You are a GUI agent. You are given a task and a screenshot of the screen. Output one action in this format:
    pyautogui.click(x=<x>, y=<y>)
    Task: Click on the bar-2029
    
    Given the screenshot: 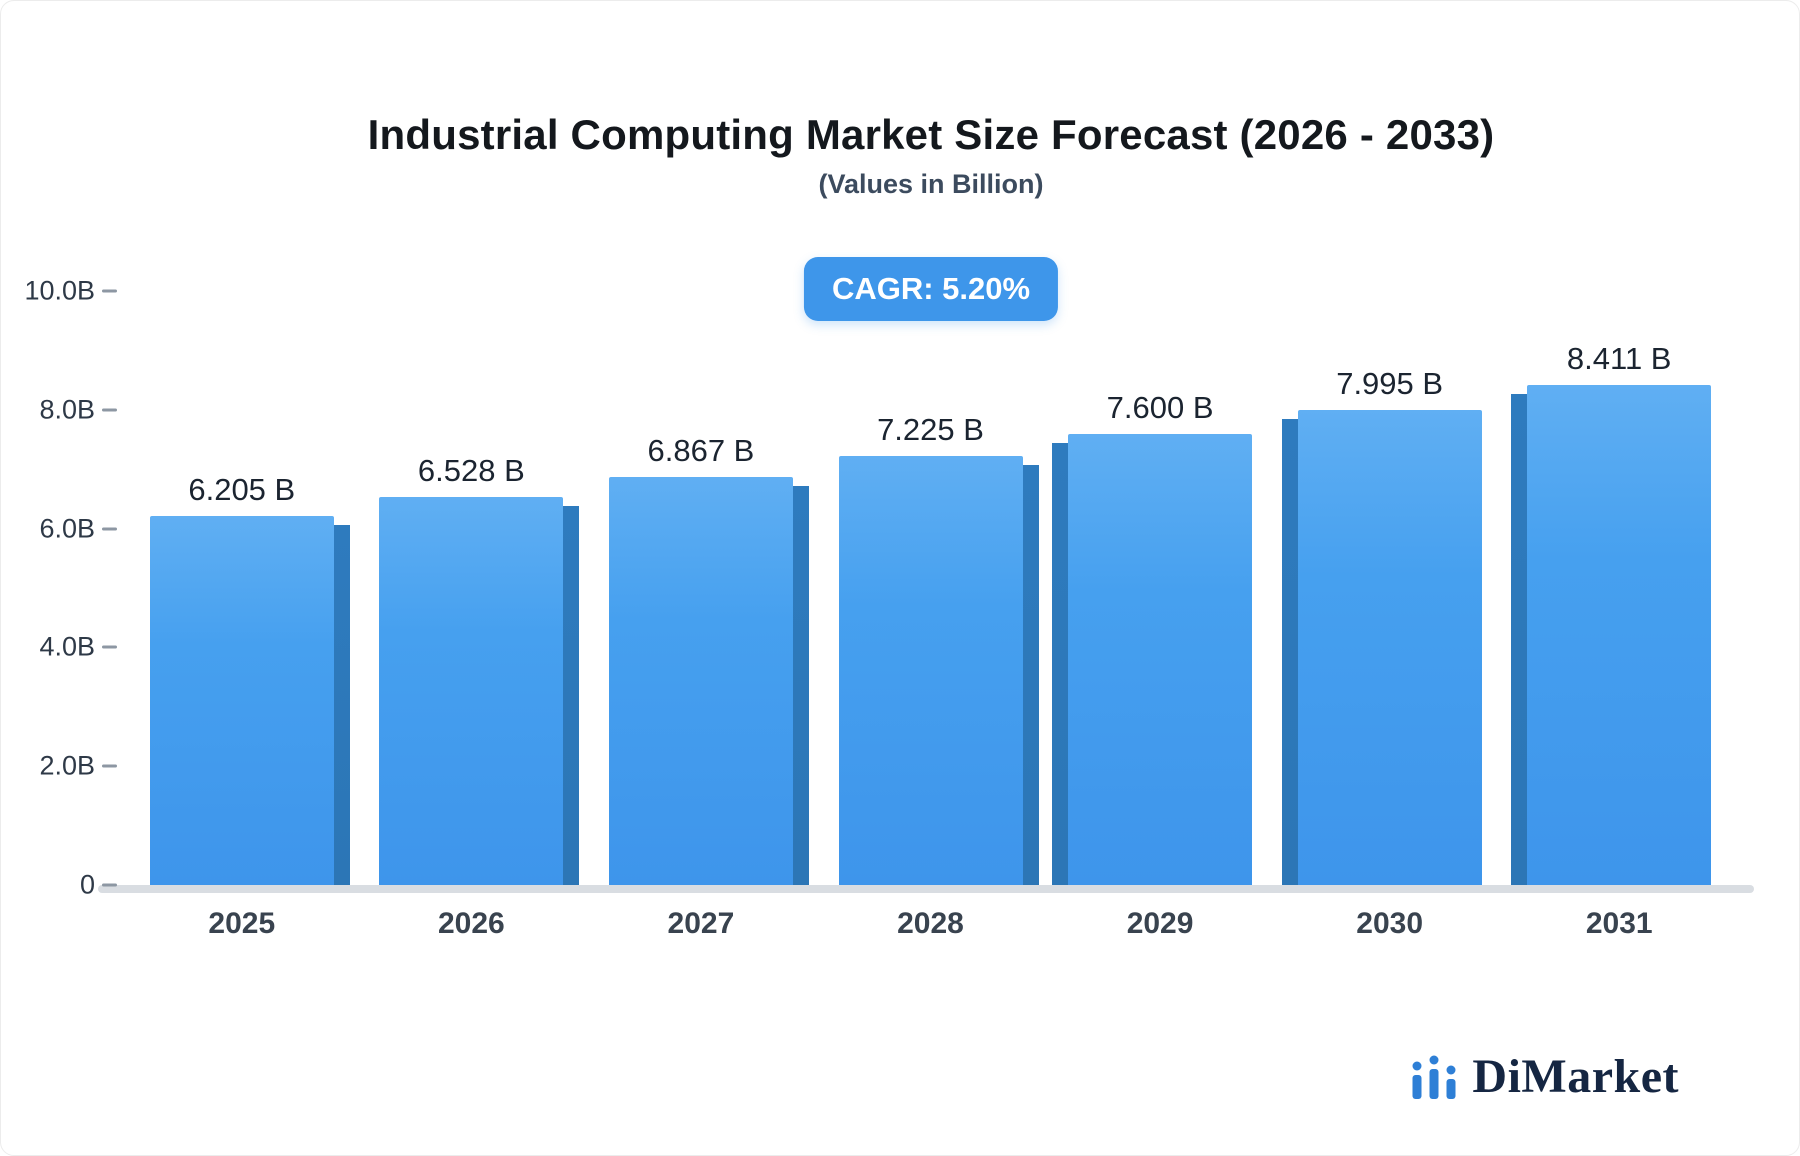 What is the action you would take?
    pyautogui.click(x=1160, y=659)
    